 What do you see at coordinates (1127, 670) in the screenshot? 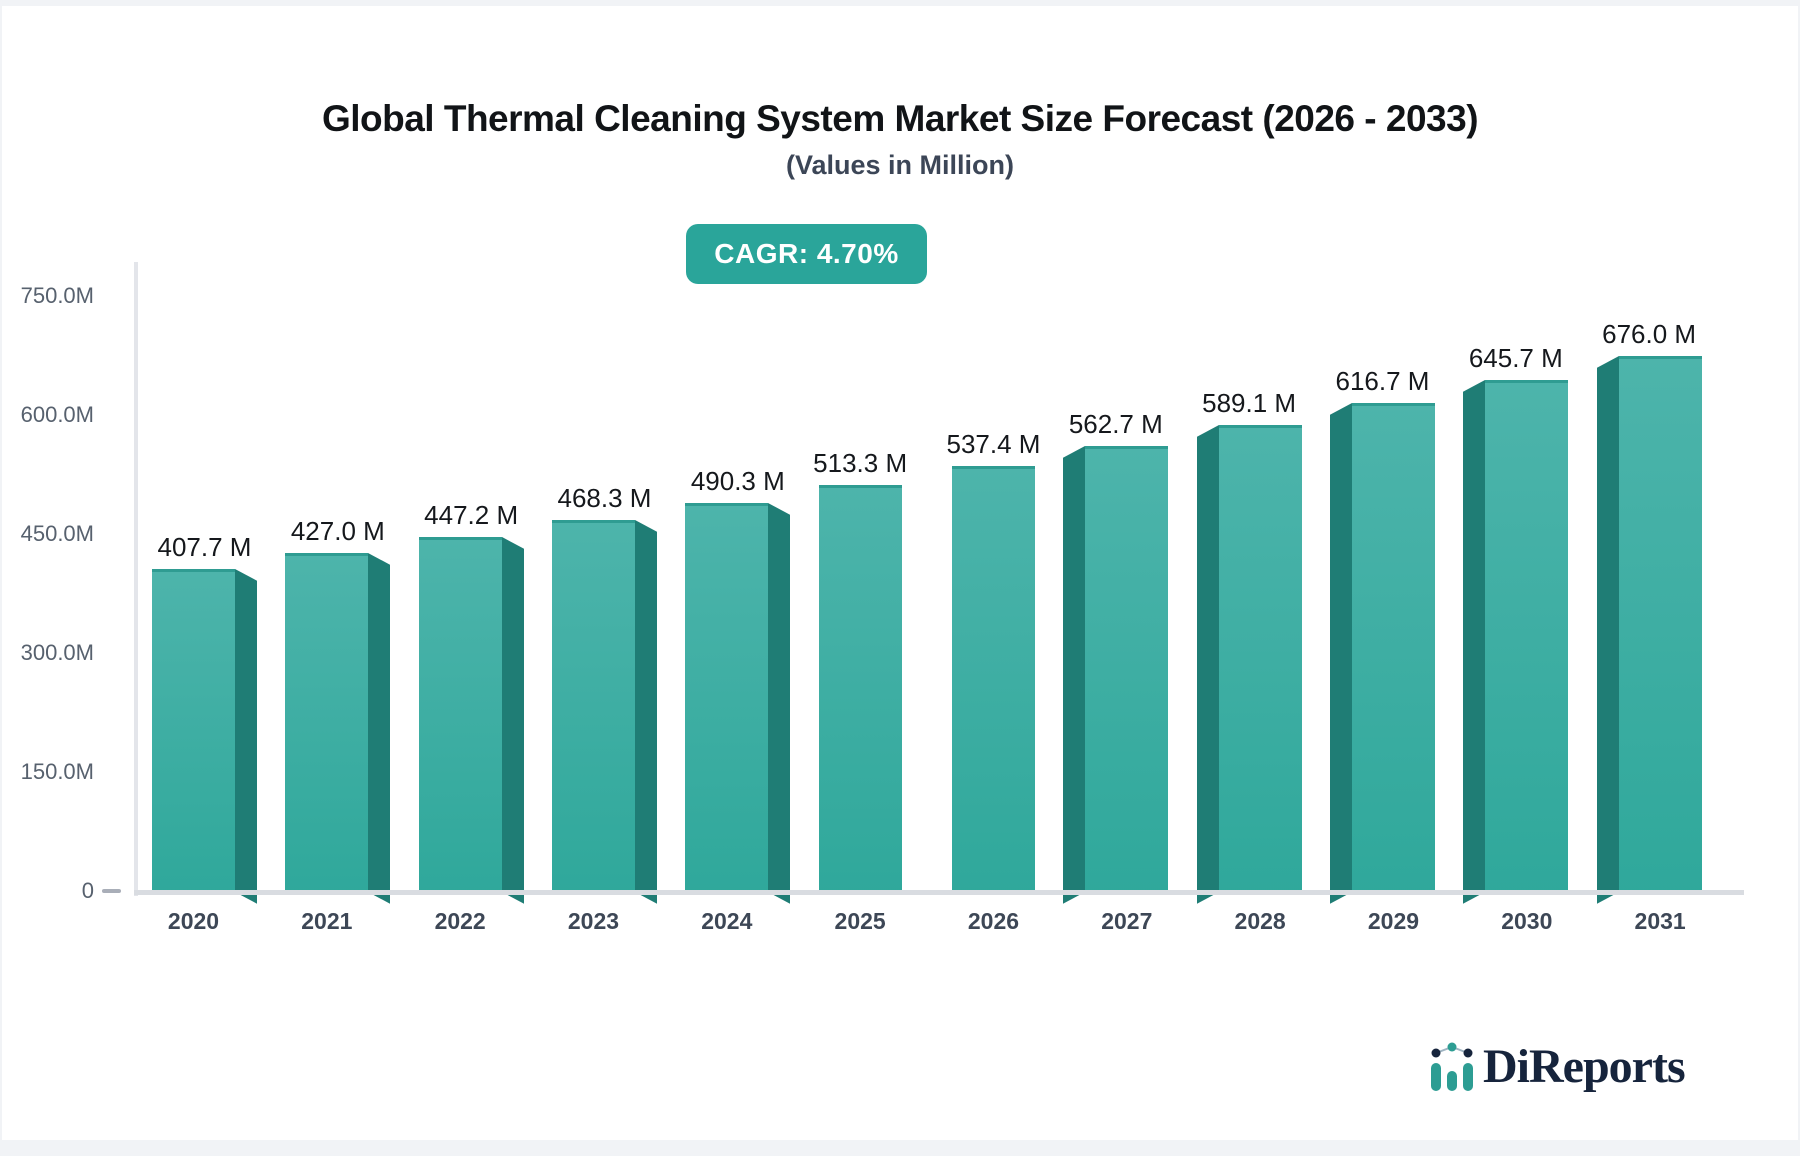
I see `bar-2027` at bounding box center [1127, 670].